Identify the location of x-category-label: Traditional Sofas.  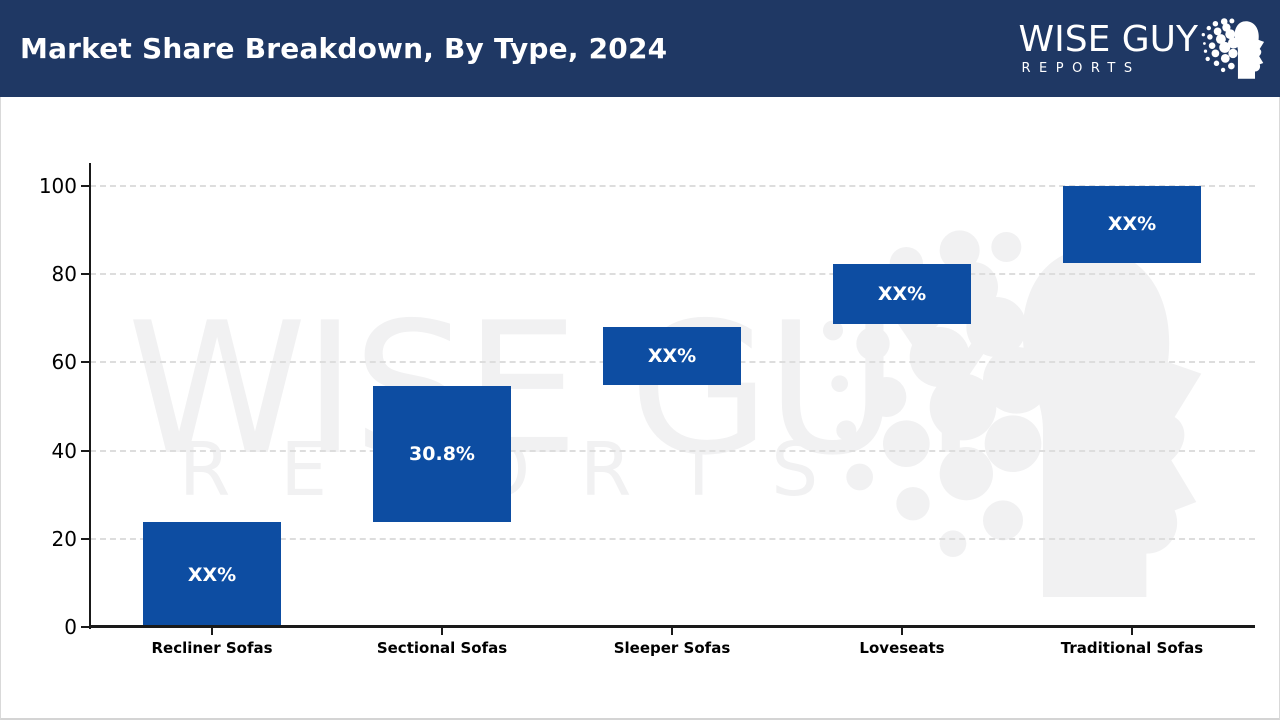
(1132, 648).